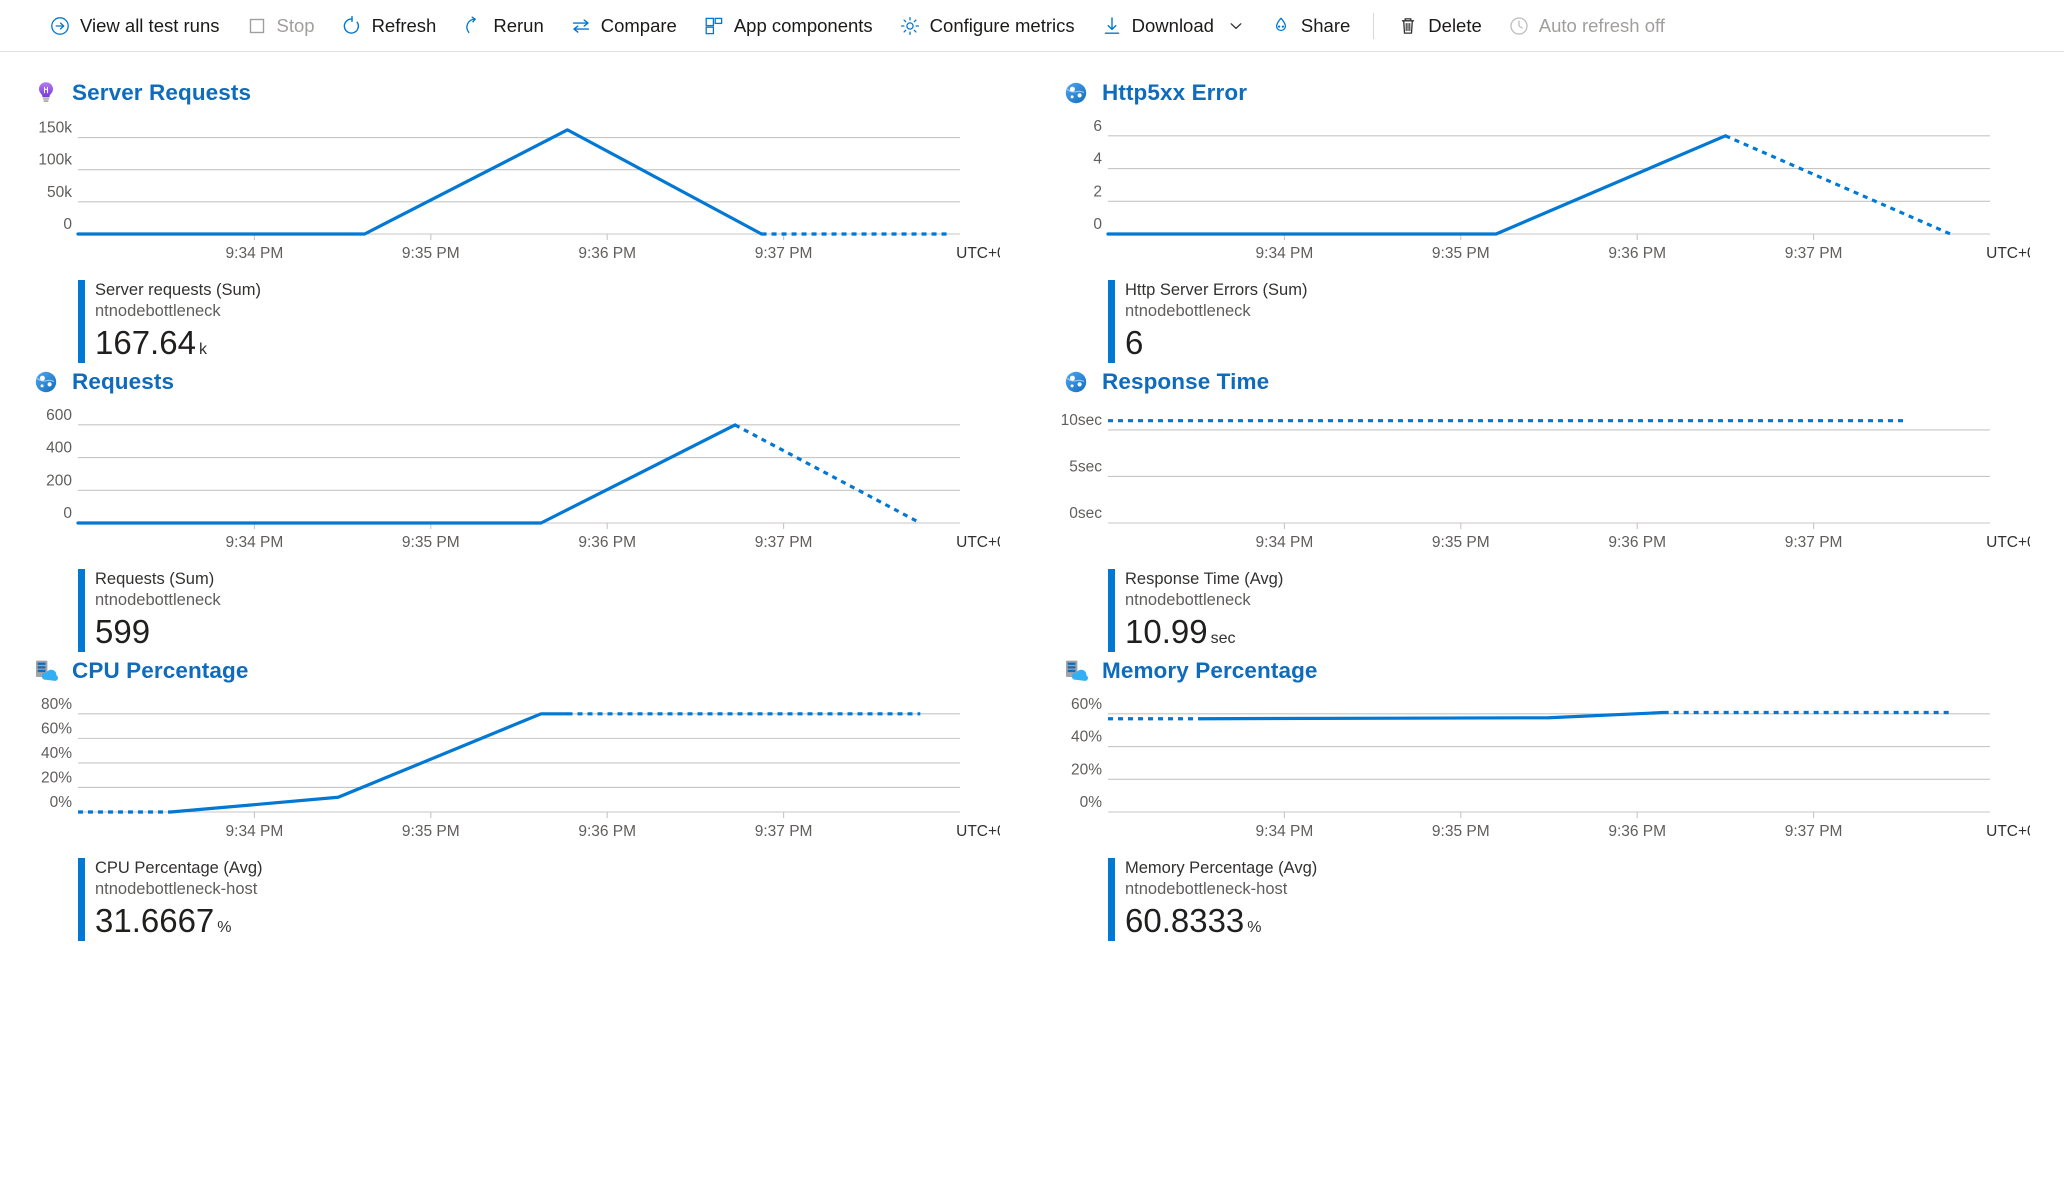  I want to click on metric-card-title: Http5xx Error, so click(1175, 92).